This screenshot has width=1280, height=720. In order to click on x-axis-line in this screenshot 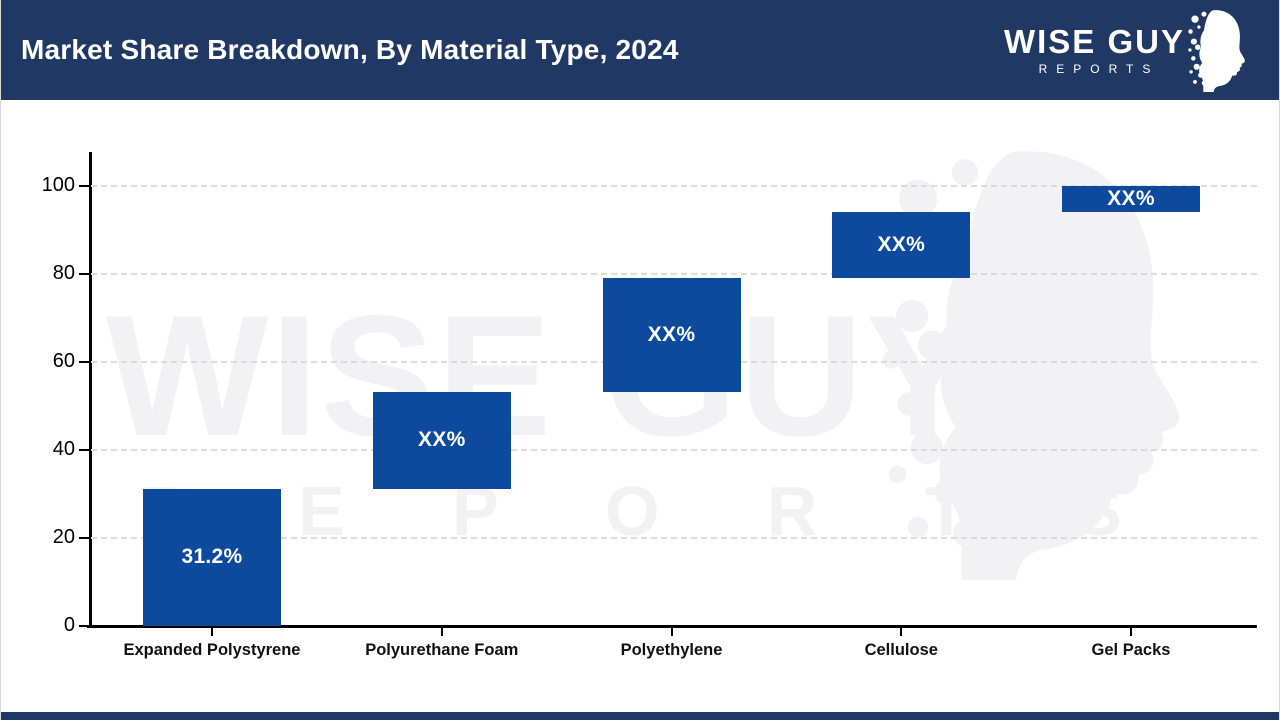, I will do `click(672, 626)`.